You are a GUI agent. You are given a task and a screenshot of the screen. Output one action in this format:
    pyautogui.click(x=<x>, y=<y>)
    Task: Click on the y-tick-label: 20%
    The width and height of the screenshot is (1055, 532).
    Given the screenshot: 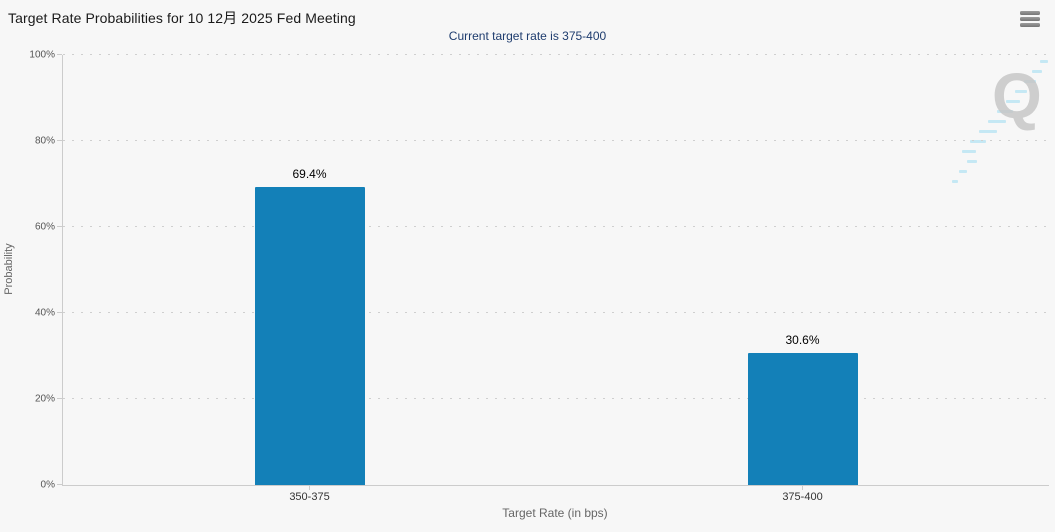 What is the action you would take?
    pyautogui.click(x=44, y=399)
    